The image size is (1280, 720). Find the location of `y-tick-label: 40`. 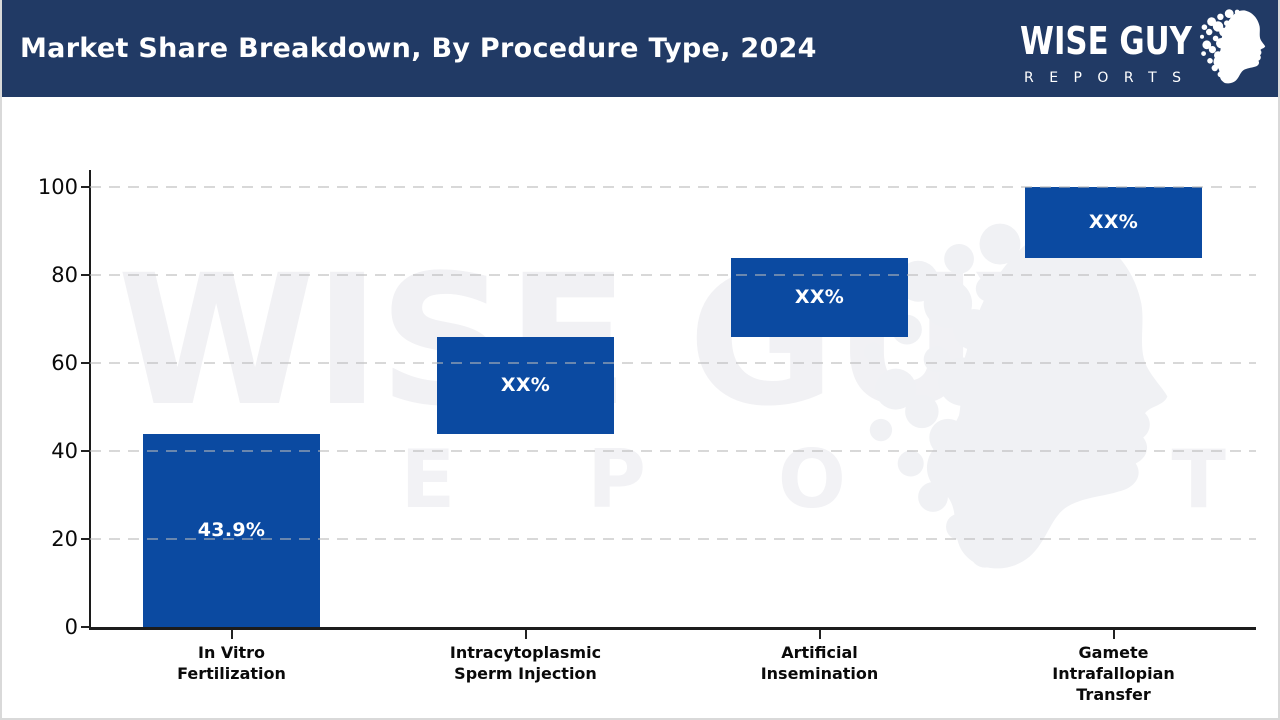

y-tick-label: 40 is located at coordinates (64, 451).